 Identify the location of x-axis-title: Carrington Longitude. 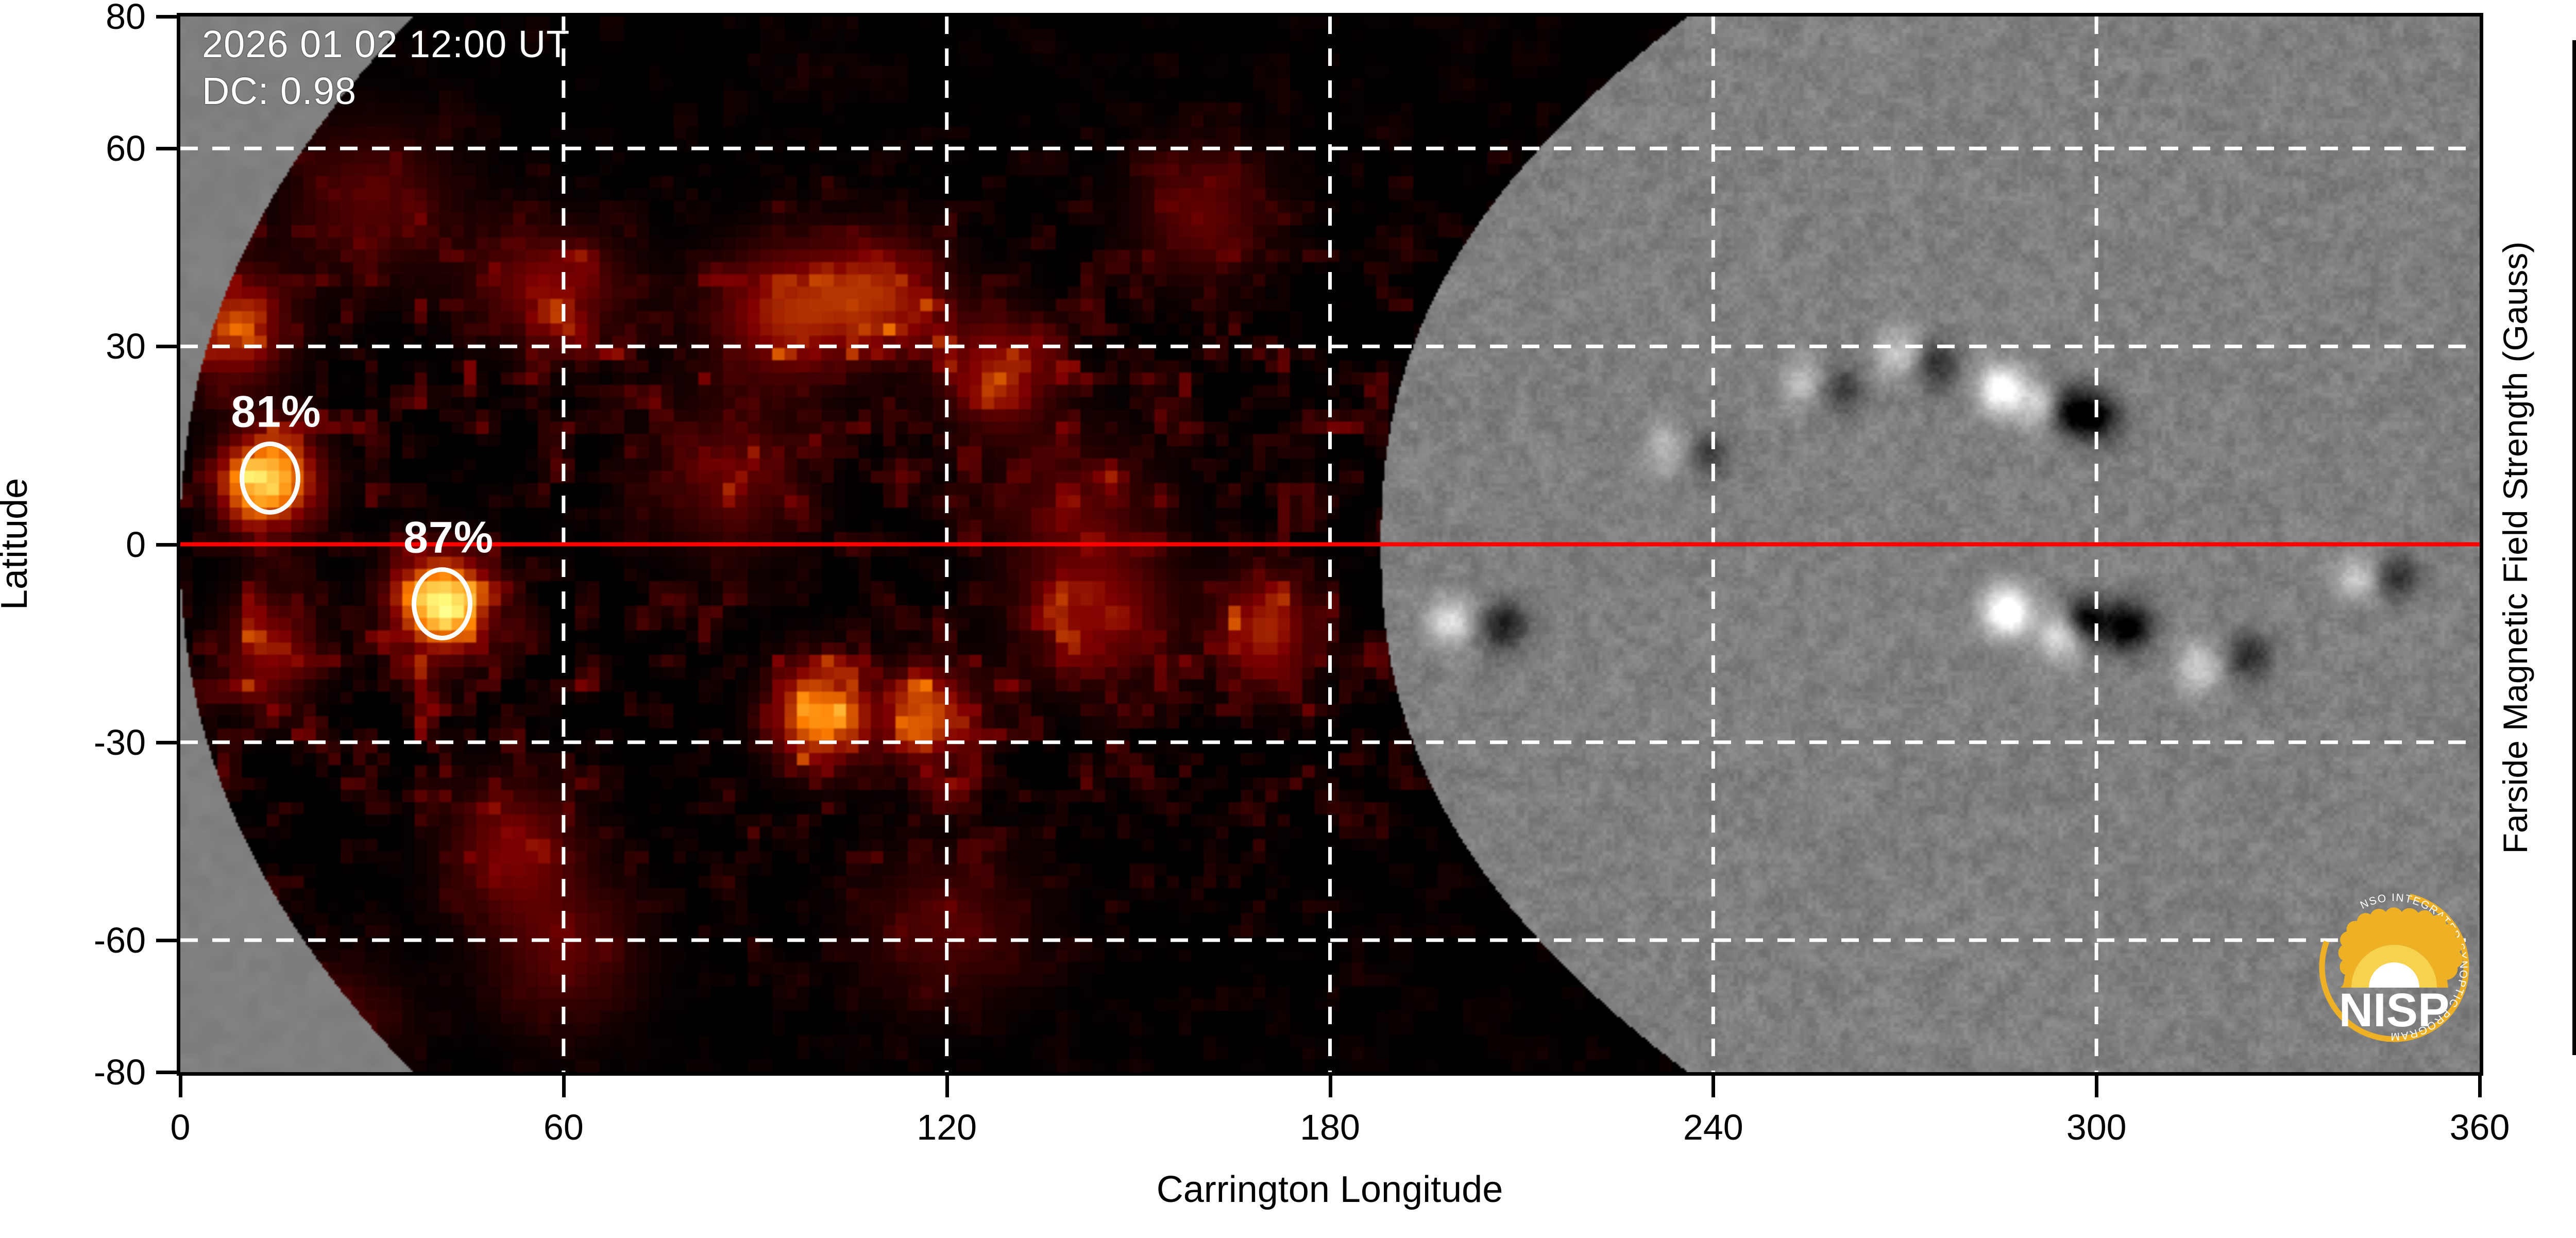
(1329, 1189).